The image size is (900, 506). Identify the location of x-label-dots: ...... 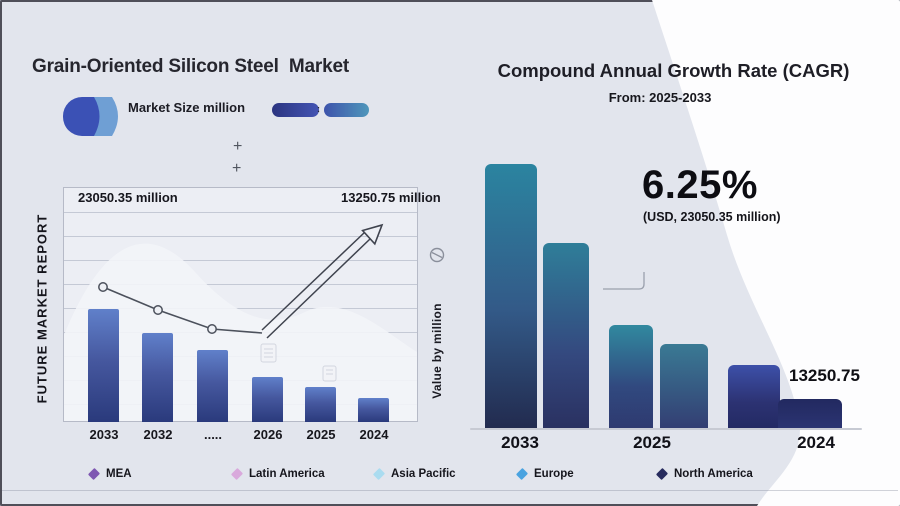
(213, 434).